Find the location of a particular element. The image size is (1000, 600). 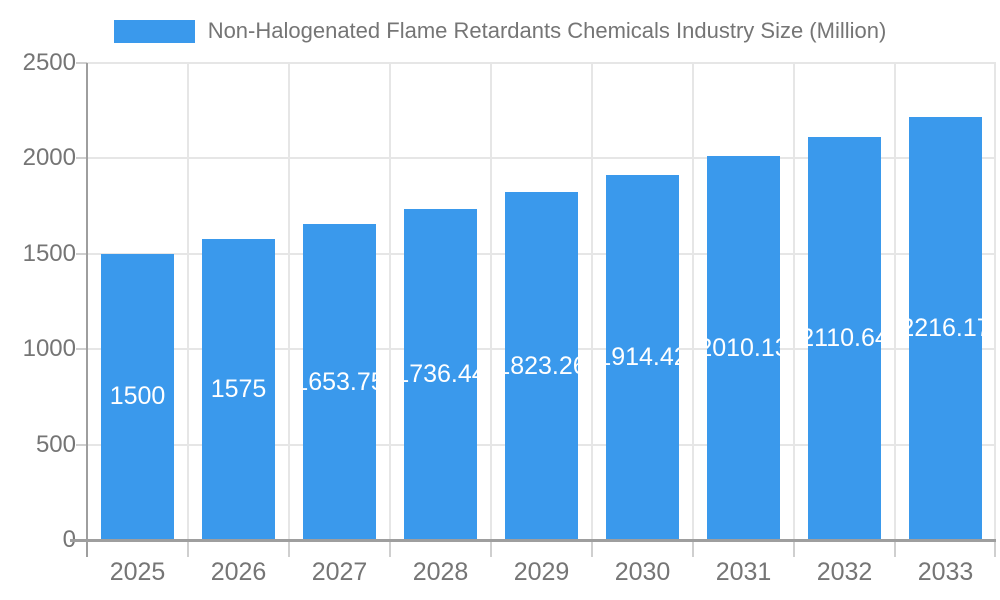

bar-2029: 1823.26 is located at coordinates (541, 366).